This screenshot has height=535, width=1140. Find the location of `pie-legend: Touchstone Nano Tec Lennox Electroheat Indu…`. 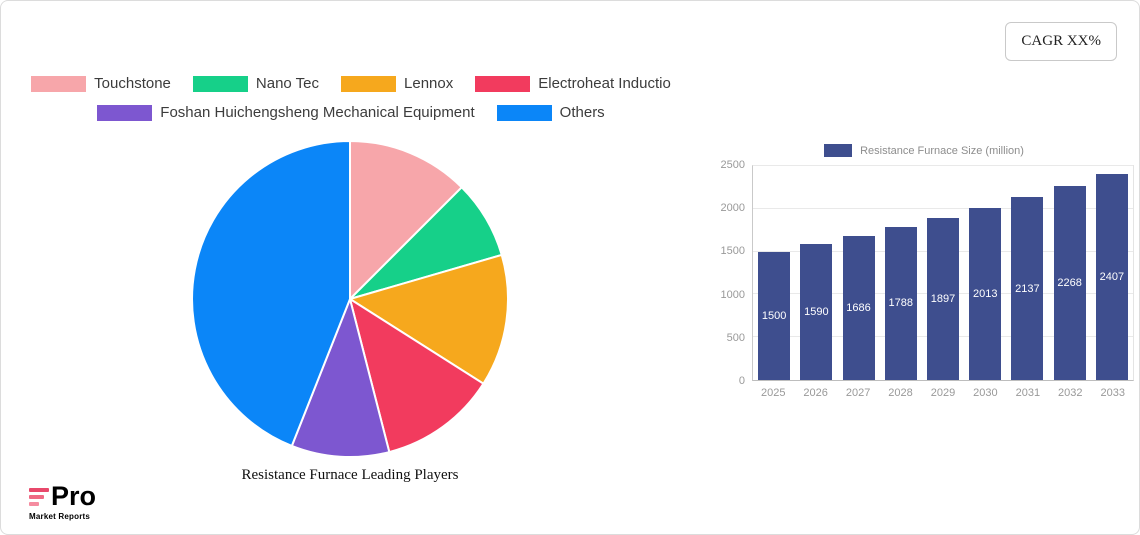

pie-legend: Touchstone Nano Tec Lennox Electroheat Indu… is located at coordinates (351, 98).